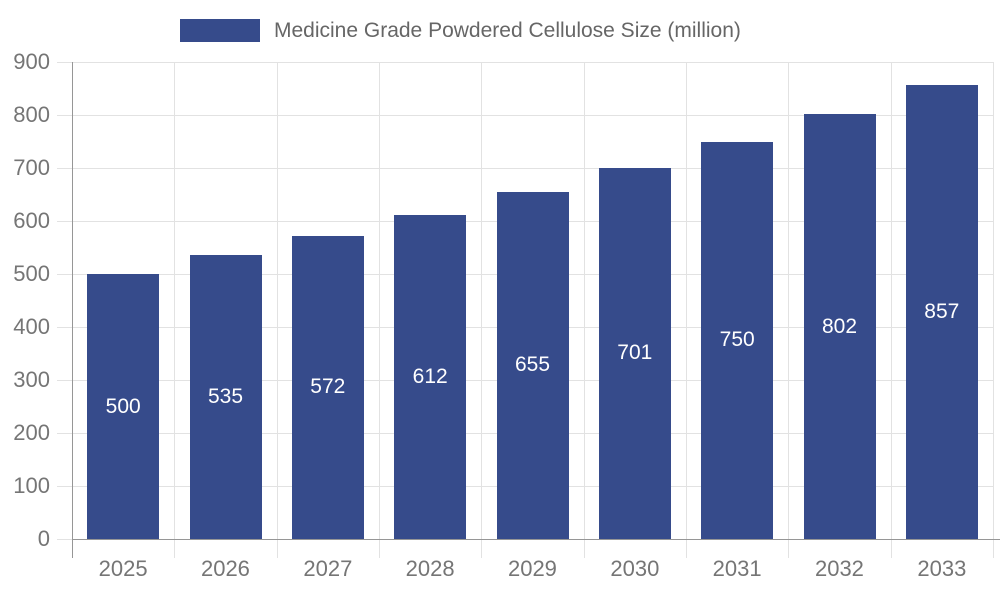 The height and width of the screenshot is (600, 1000). I want to click on x-axis-tick-label: 2027, so click(328, 568).